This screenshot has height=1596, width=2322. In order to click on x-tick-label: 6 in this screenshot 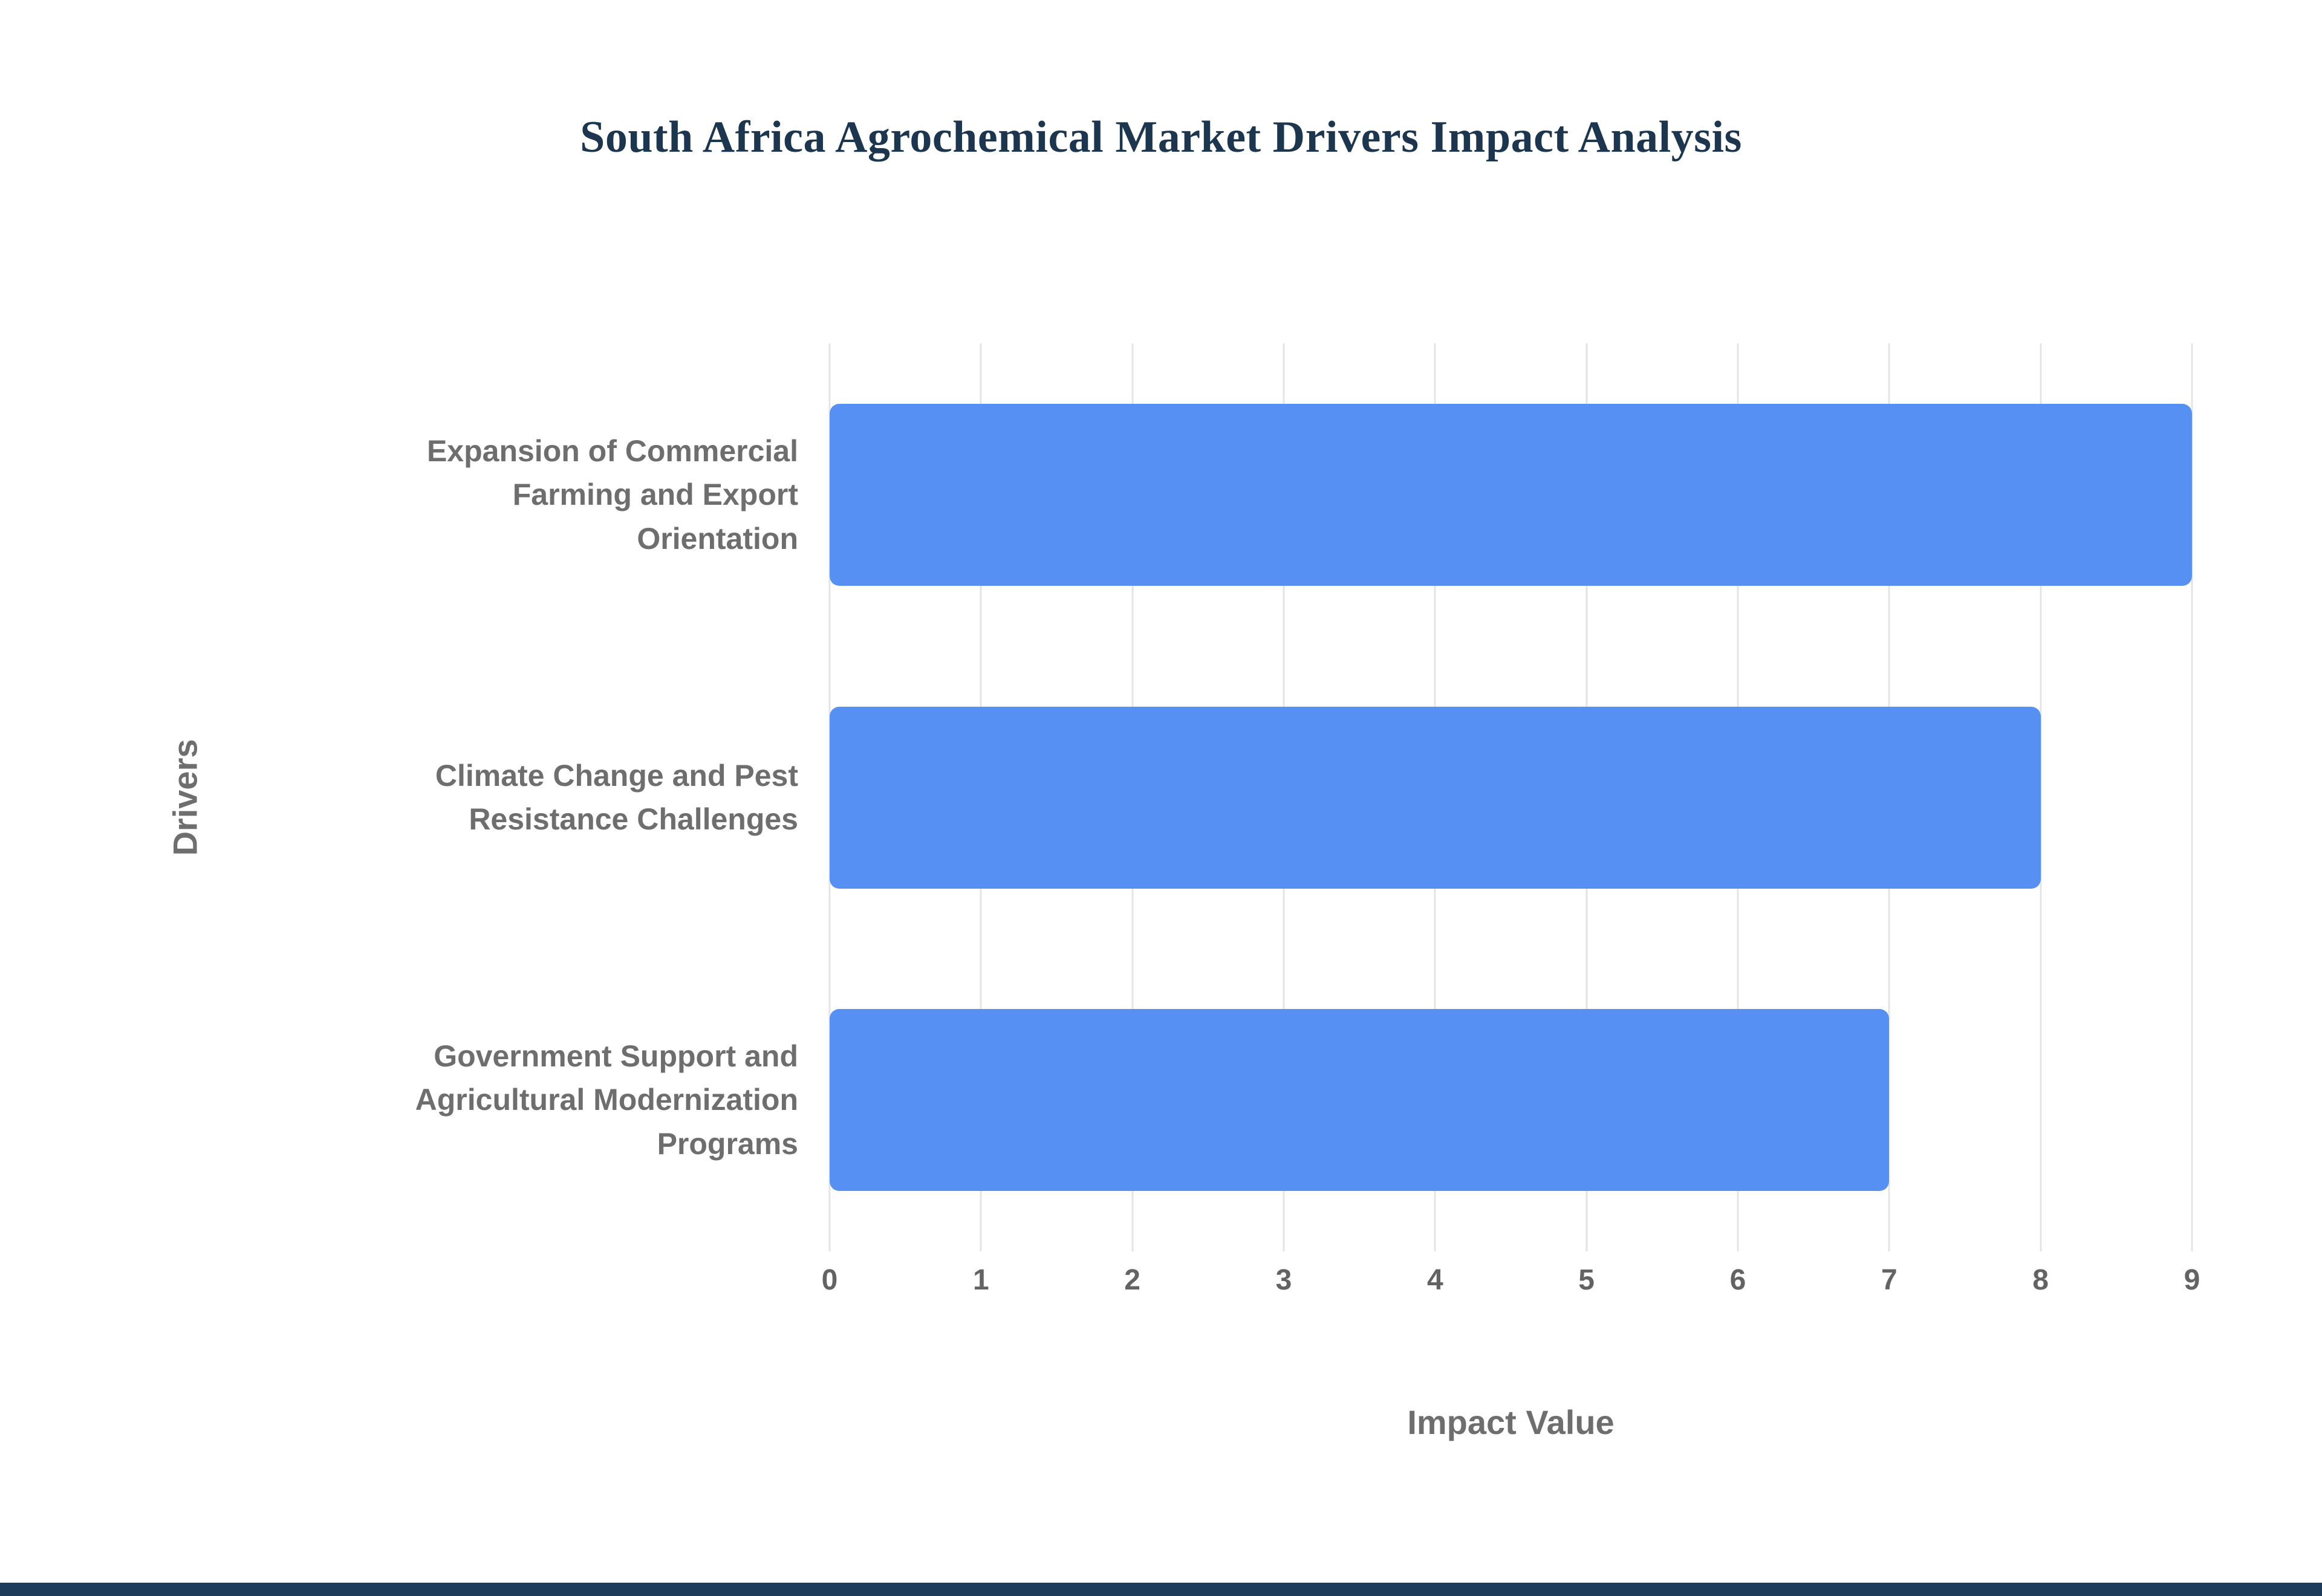, I will do `click(1737, 1280)`.